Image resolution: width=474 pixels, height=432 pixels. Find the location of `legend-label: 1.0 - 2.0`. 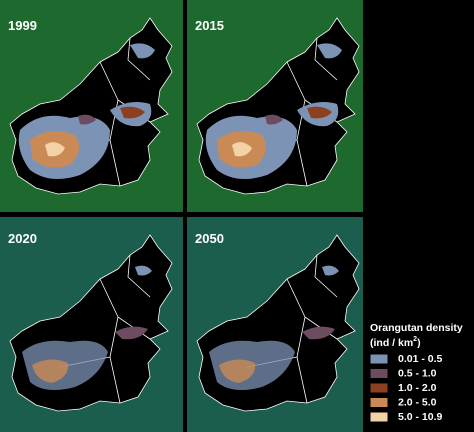

legend-label: 1.0 - 2.0 is located at coordinates (417, 388).